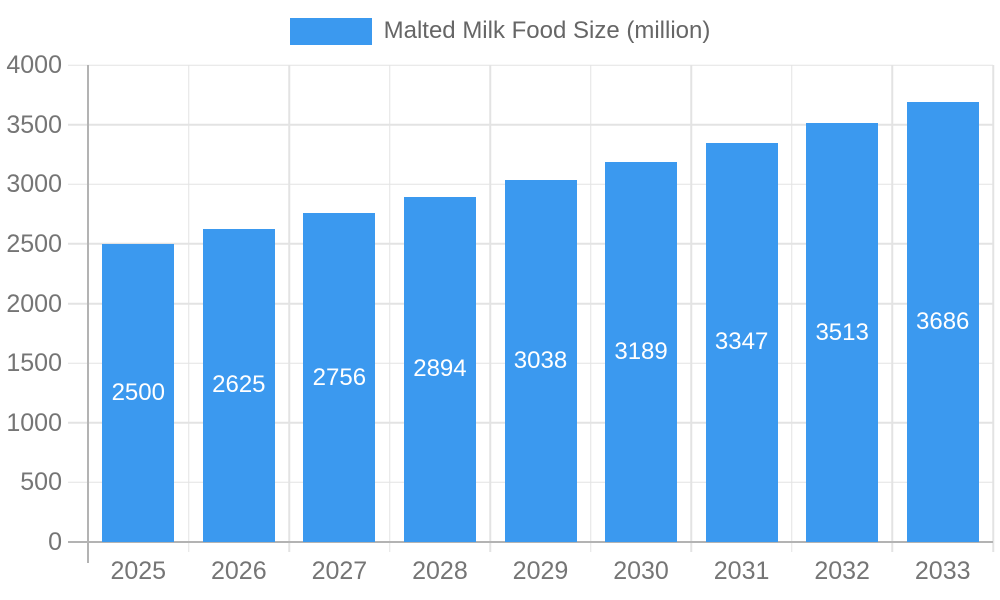 The width and height of the screenshot is (1000, 600). I want to click on y-tick-label: 1000, so click(34, 422).